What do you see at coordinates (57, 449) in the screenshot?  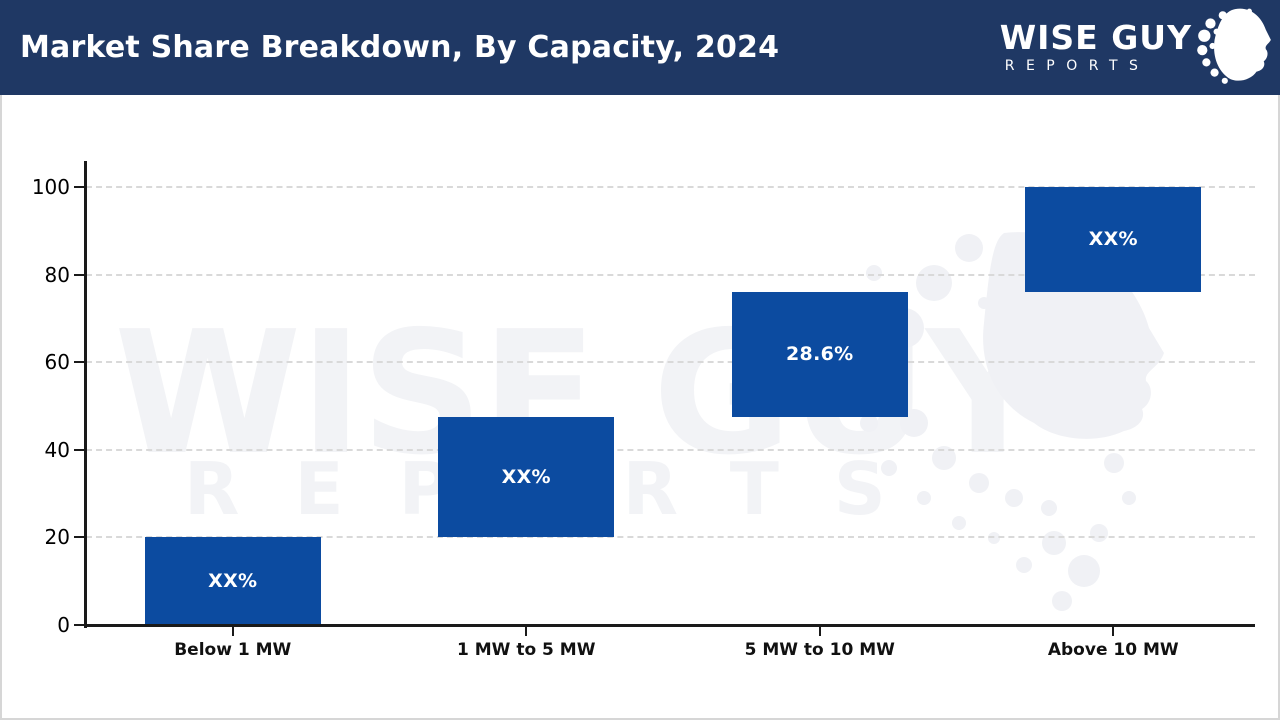 I see `y-tick-label-40: 40` at bounding box center [57, 449].